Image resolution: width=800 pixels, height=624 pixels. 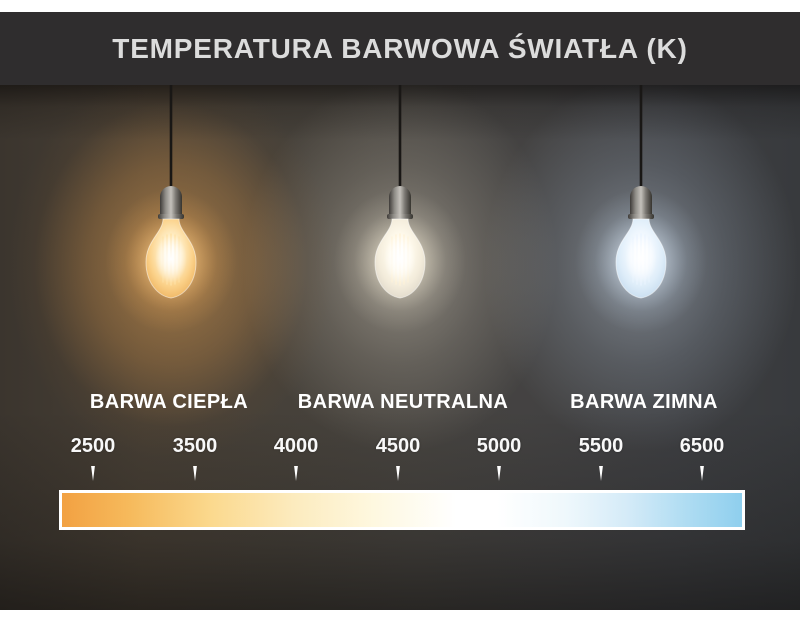 What do you see at coordinates (601, 446) in the screenshot?
I see `scale-value-5500: 5500` at bounding box center [601, 446].